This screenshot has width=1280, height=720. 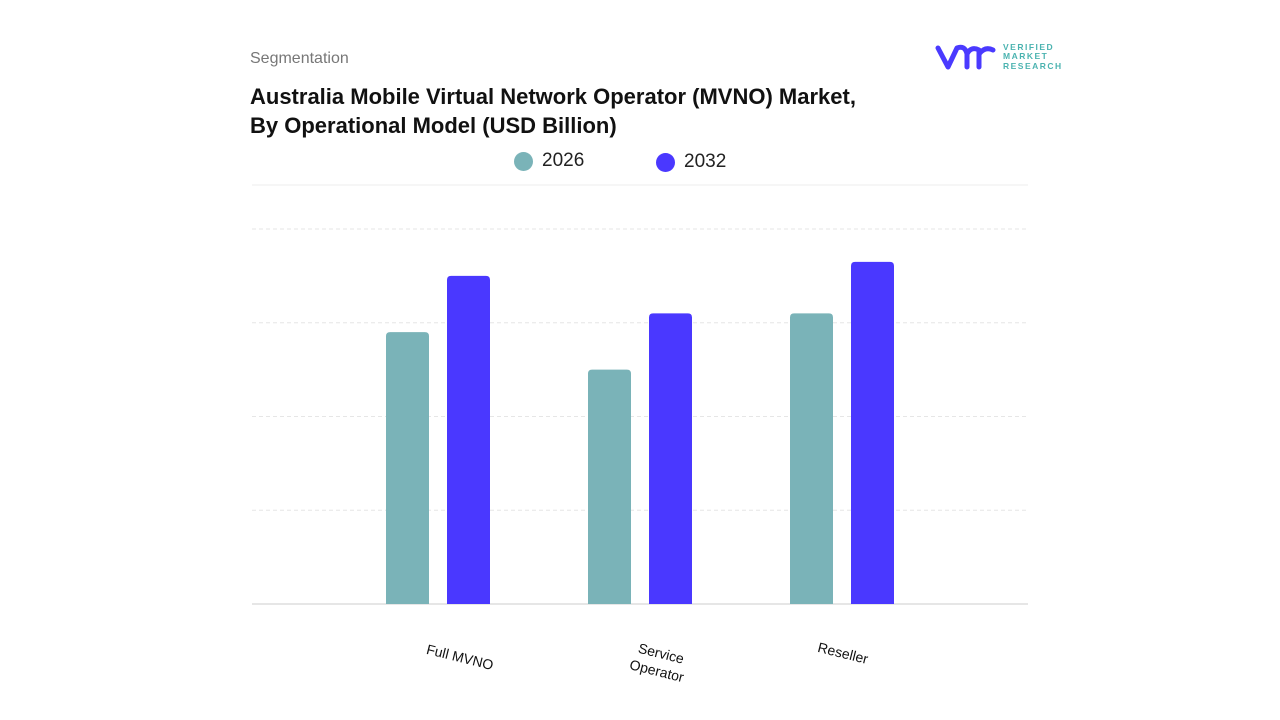 I want to click on legend-item-2032: 2032, so click(x=691, y=162).